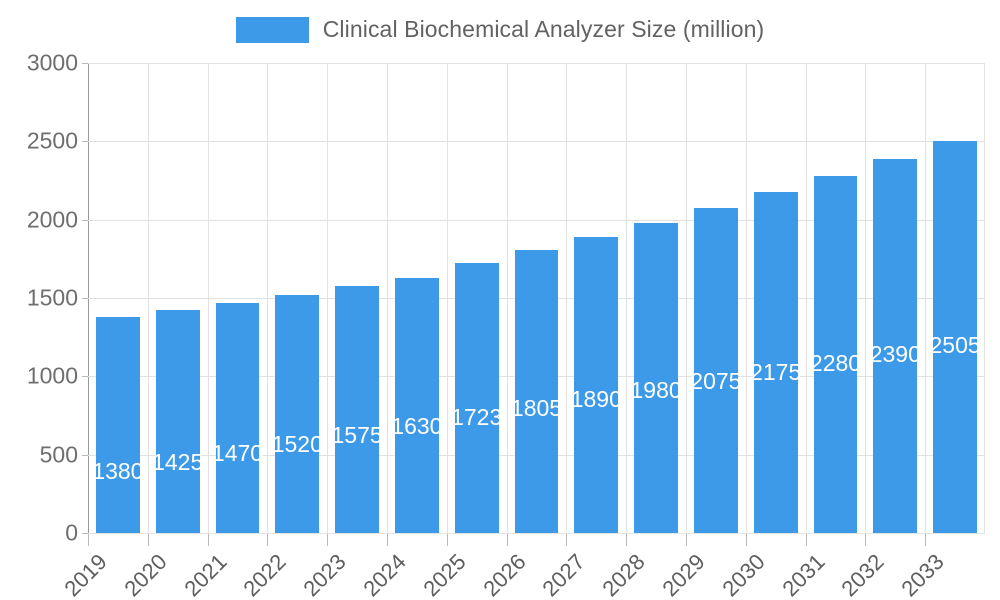 This screenshot has width=1000, height=600. Describe the element at coordinates (803, 574) in the screenshot. I see `x-axis-tick-label: 2031` at that location.